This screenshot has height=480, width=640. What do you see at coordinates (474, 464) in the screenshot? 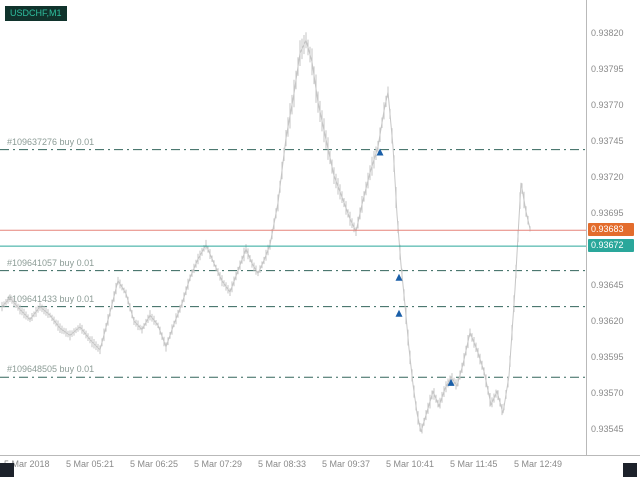
I see `time-tick-label: 5 Mar 11:45` at bounding box center [474, 464].